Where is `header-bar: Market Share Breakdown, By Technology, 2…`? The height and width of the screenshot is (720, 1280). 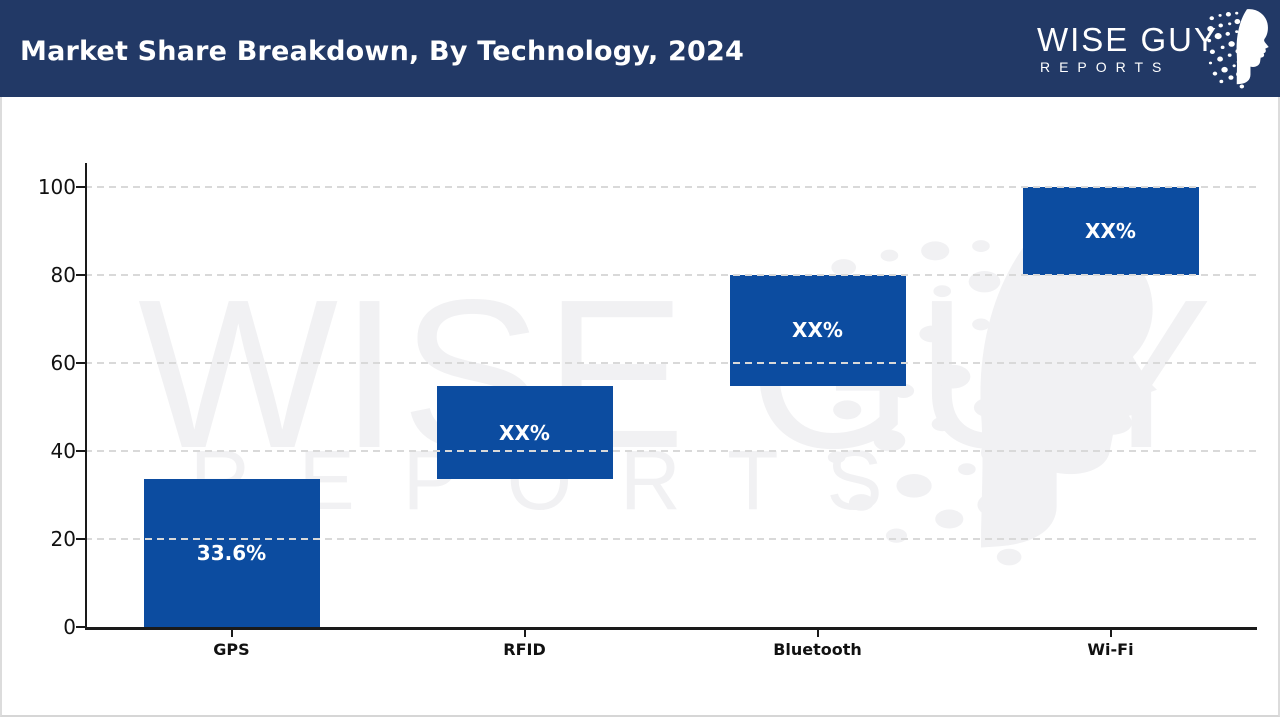 header-bar: Market Share Breakdown, By Technology, 2… is located at coordinates (640, 48).